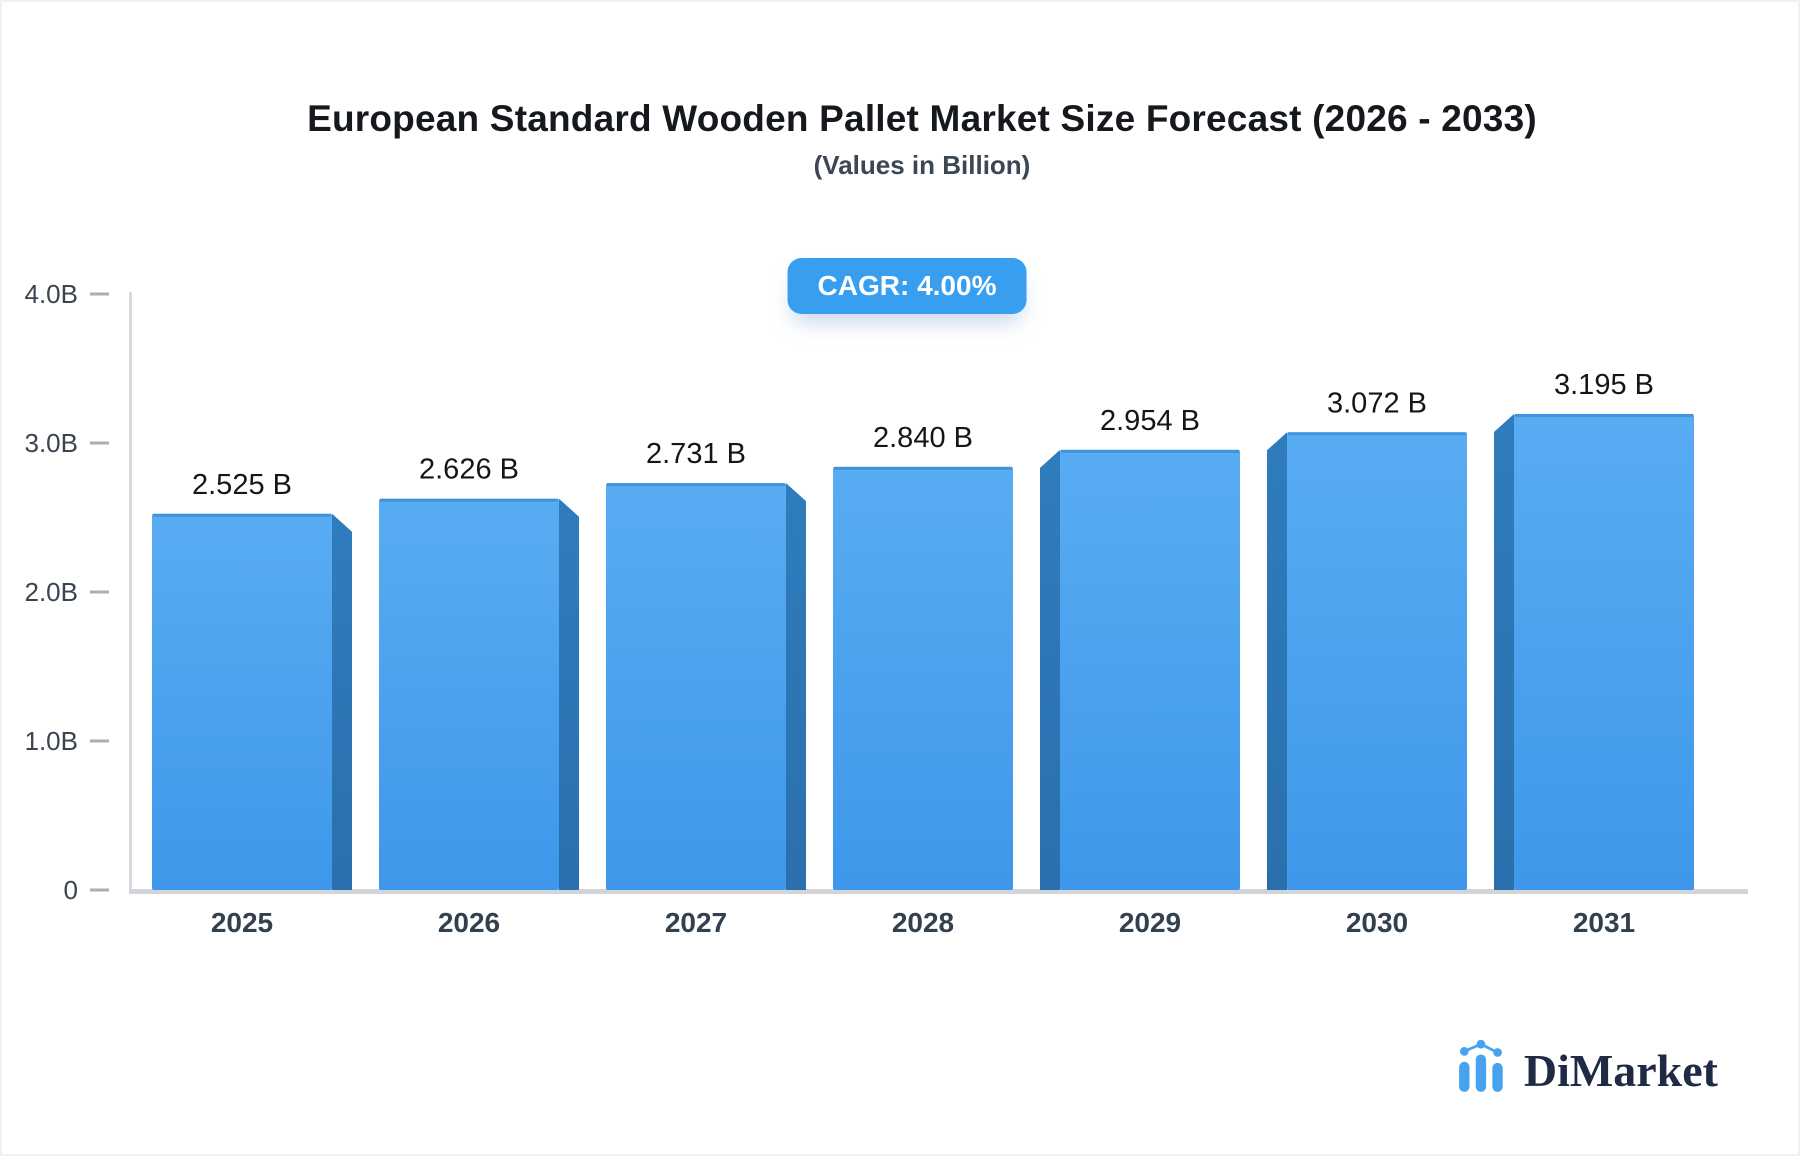  Describe the element at coordinates (52, 741) in the screenshot. I see `y-tick-label-1.0B: 1.0B` at that location.